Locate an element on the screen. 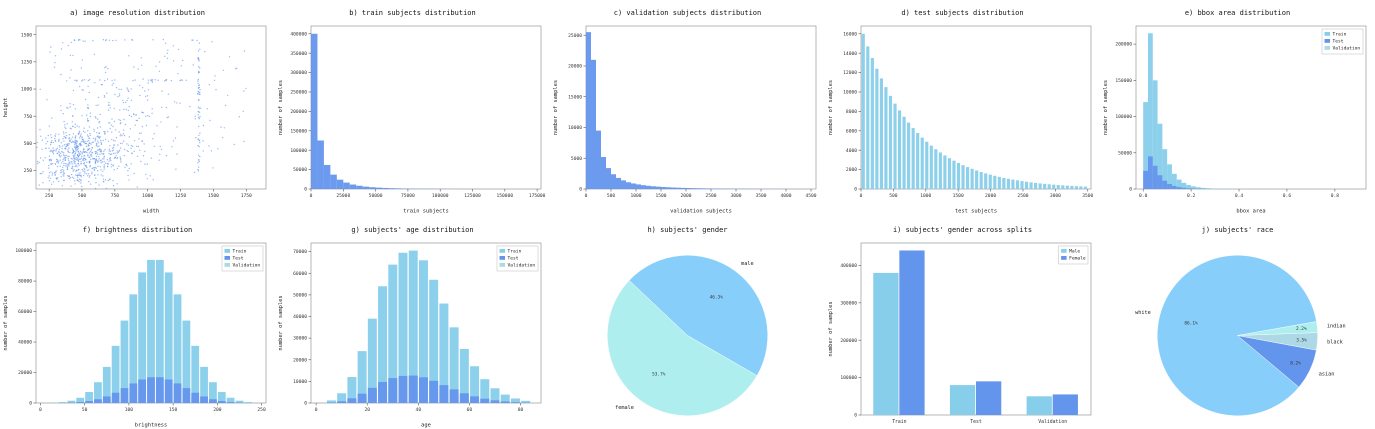 The height and width of the screenshot is (429, 1375). chart-title-j: j) subjects' race is located at coordinates (1237, 230).